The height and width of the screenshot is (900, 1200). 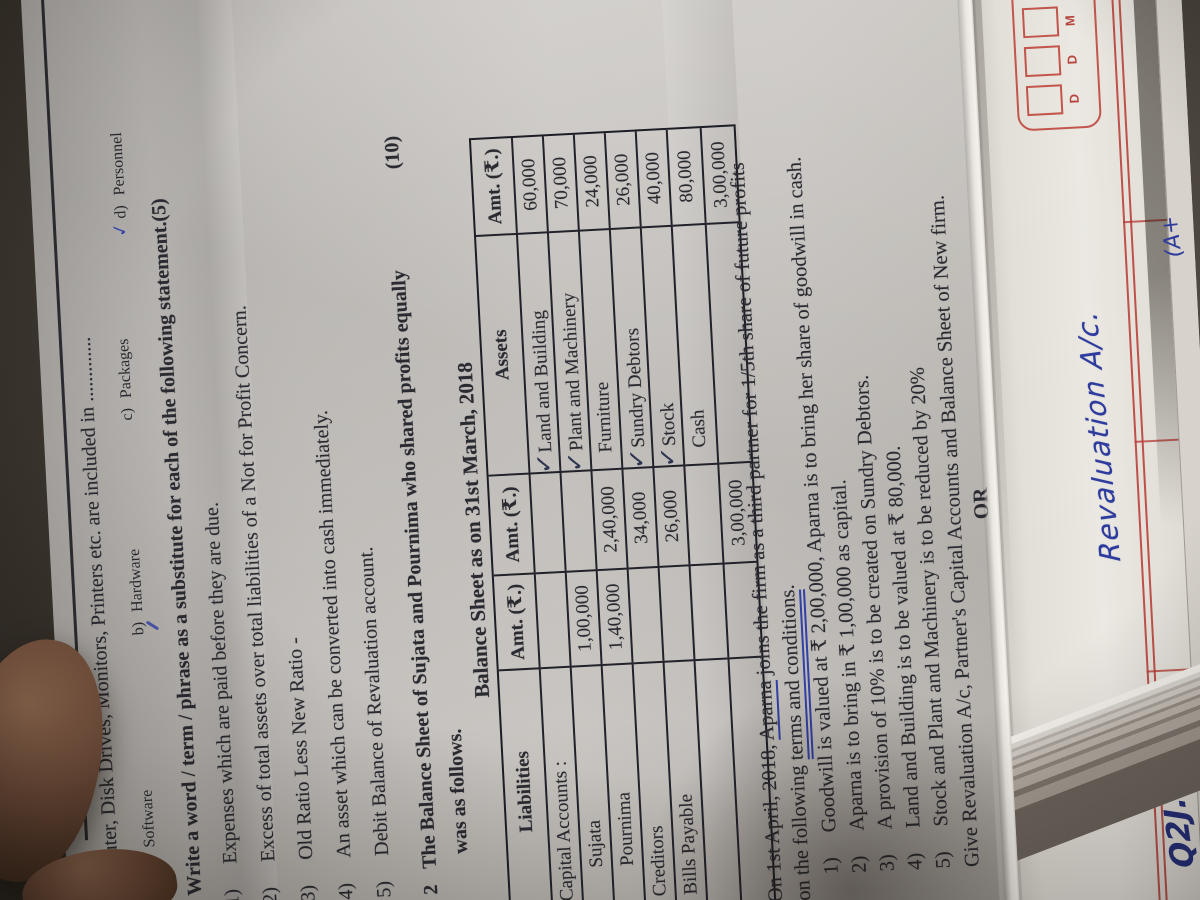 I want to click on mcq-option: ✓d) Personnel, so click(x=118, y=186).